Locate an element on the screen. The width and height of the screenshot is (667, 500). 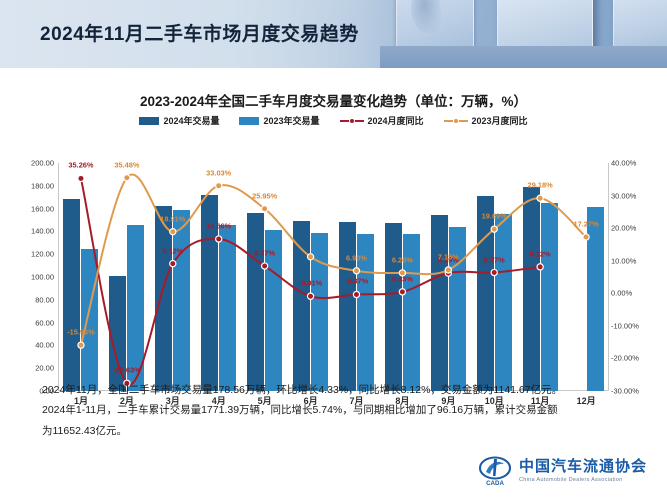
y-tick-right: -20.00% is located at coordinates (625, 358).